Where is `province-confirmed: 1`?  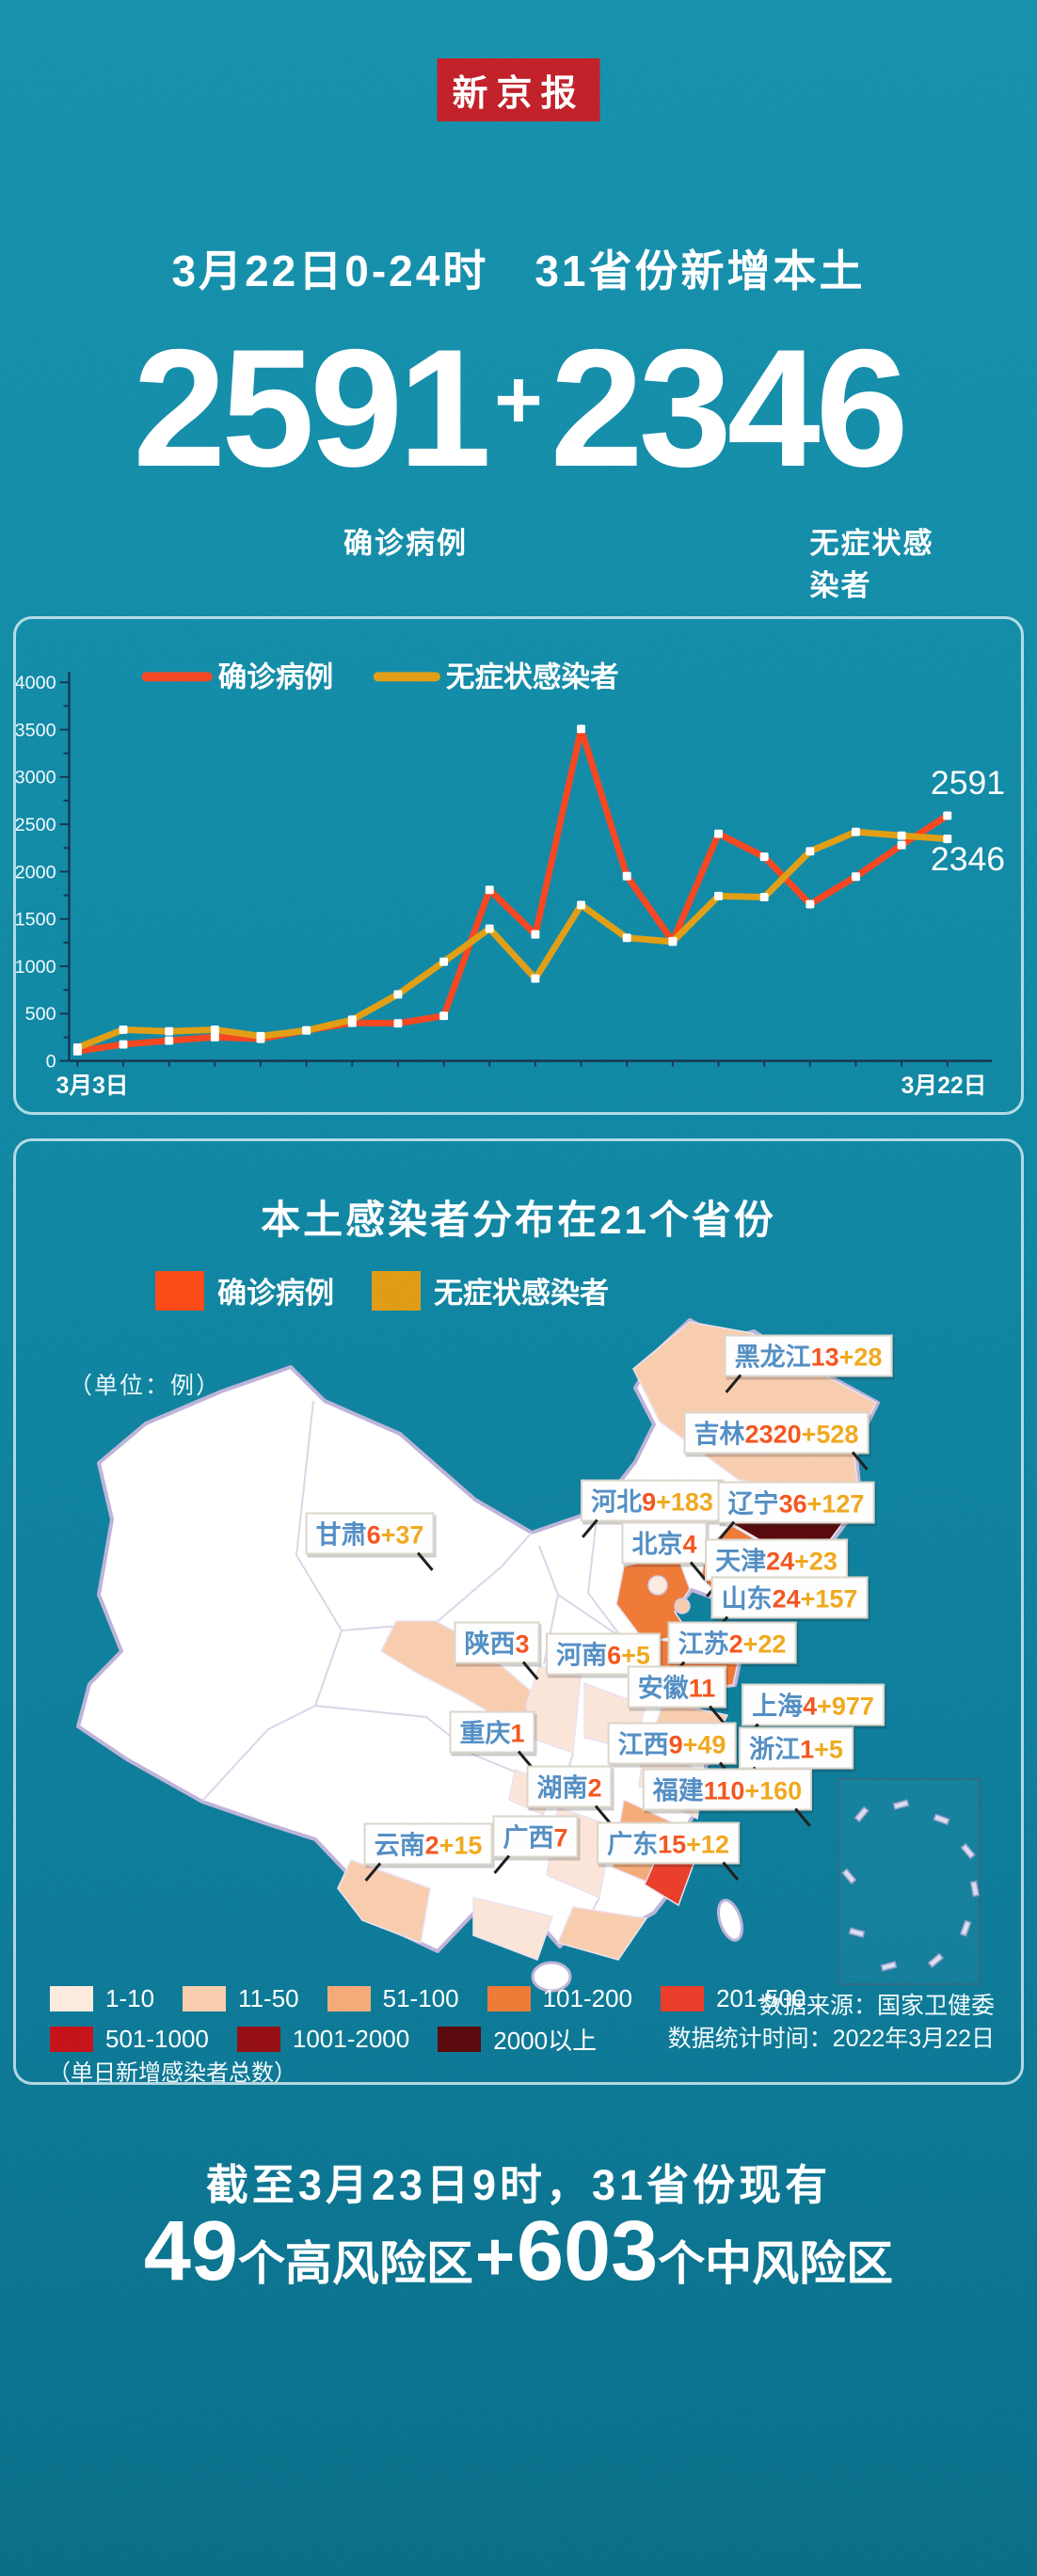
province-confirmed: 1 is located at coordinates (517, 1733).